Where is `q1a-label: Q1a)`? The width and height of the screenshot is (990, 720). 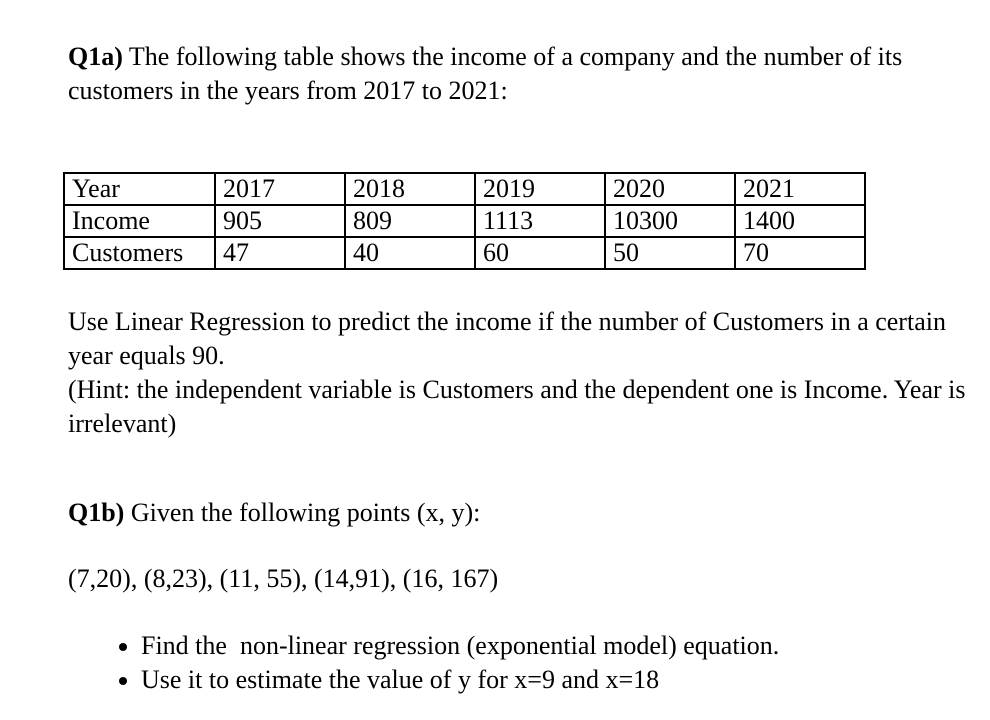 q1a-label: Q1a) is located at coordinates (95, 56).